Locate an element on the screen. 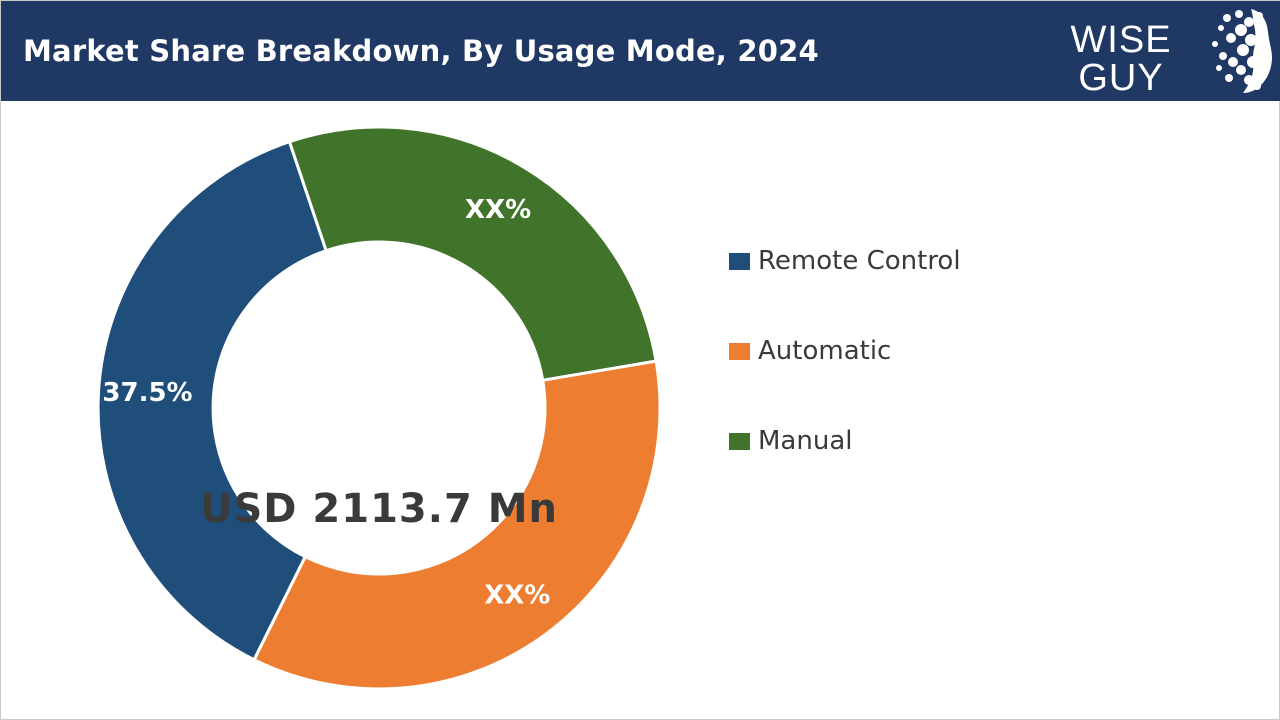 The image size is (1280, 720). legend-label-automatic: Automatic is located at coordinates (825, 351).